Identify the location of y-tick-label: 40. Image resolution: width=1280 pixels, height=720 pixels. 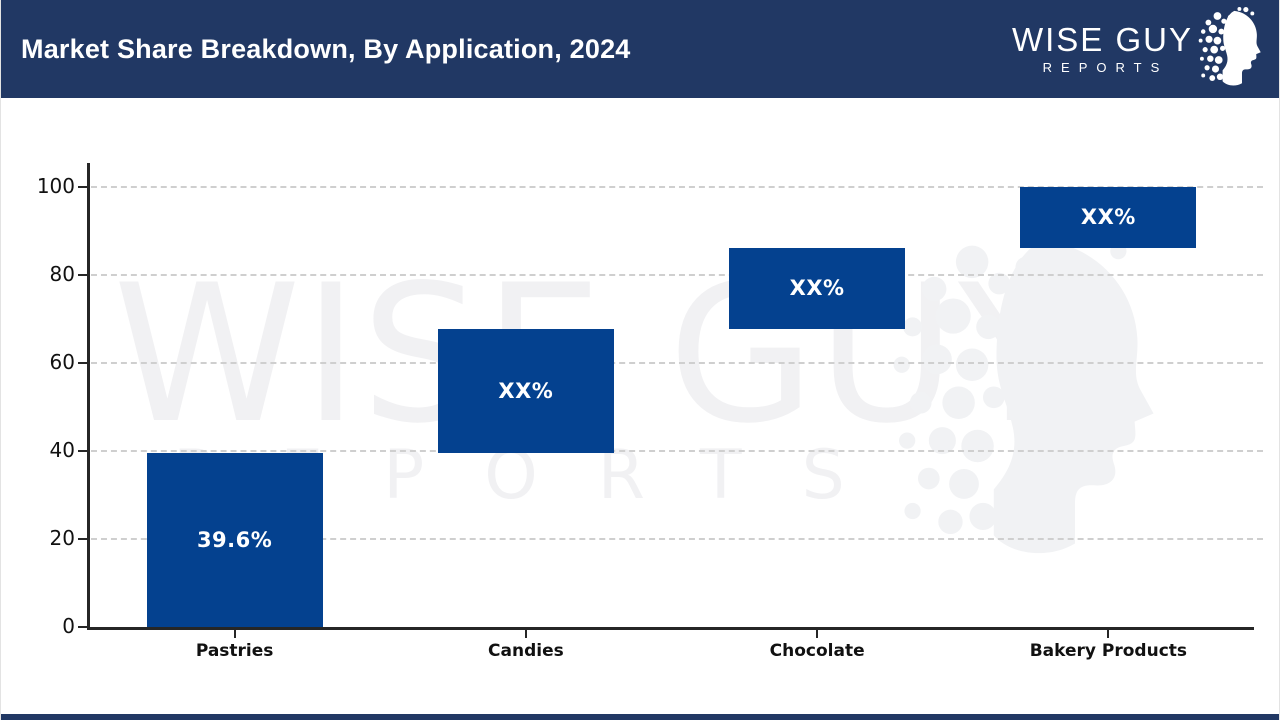
(62, 450).